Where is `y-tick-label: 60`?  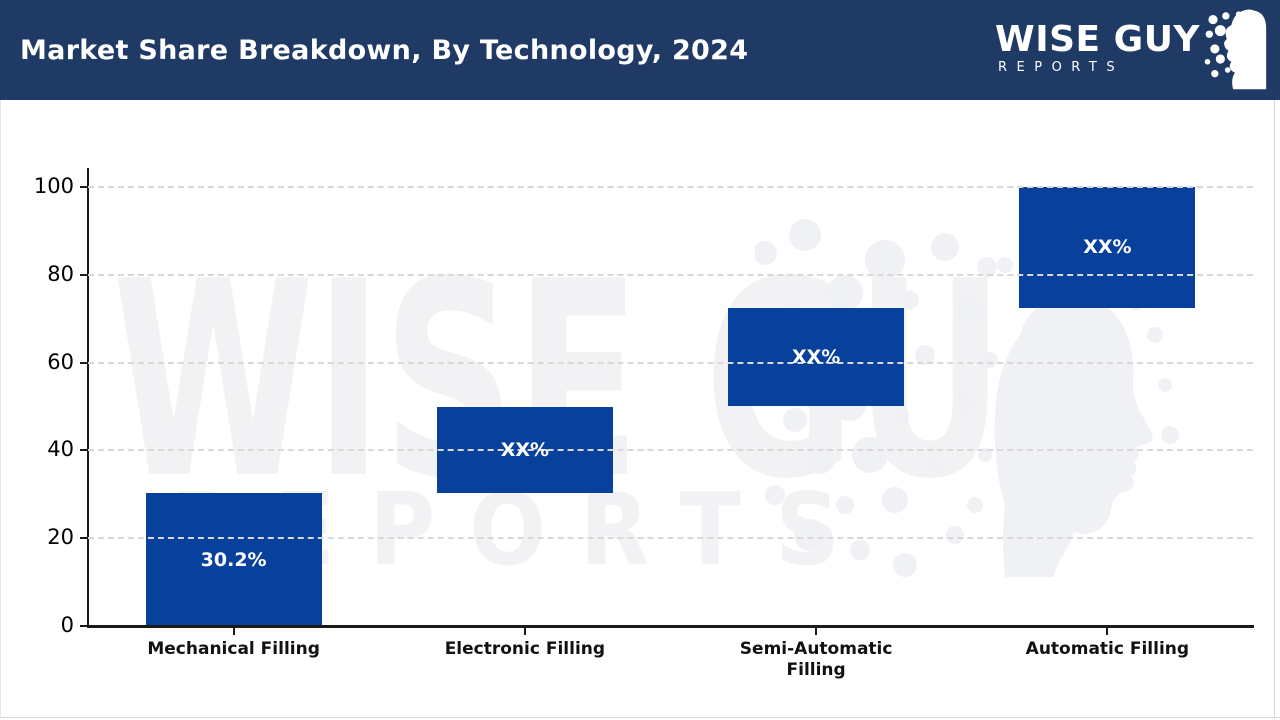
y-tick-label: 60 is located at coordinates (60, 361).